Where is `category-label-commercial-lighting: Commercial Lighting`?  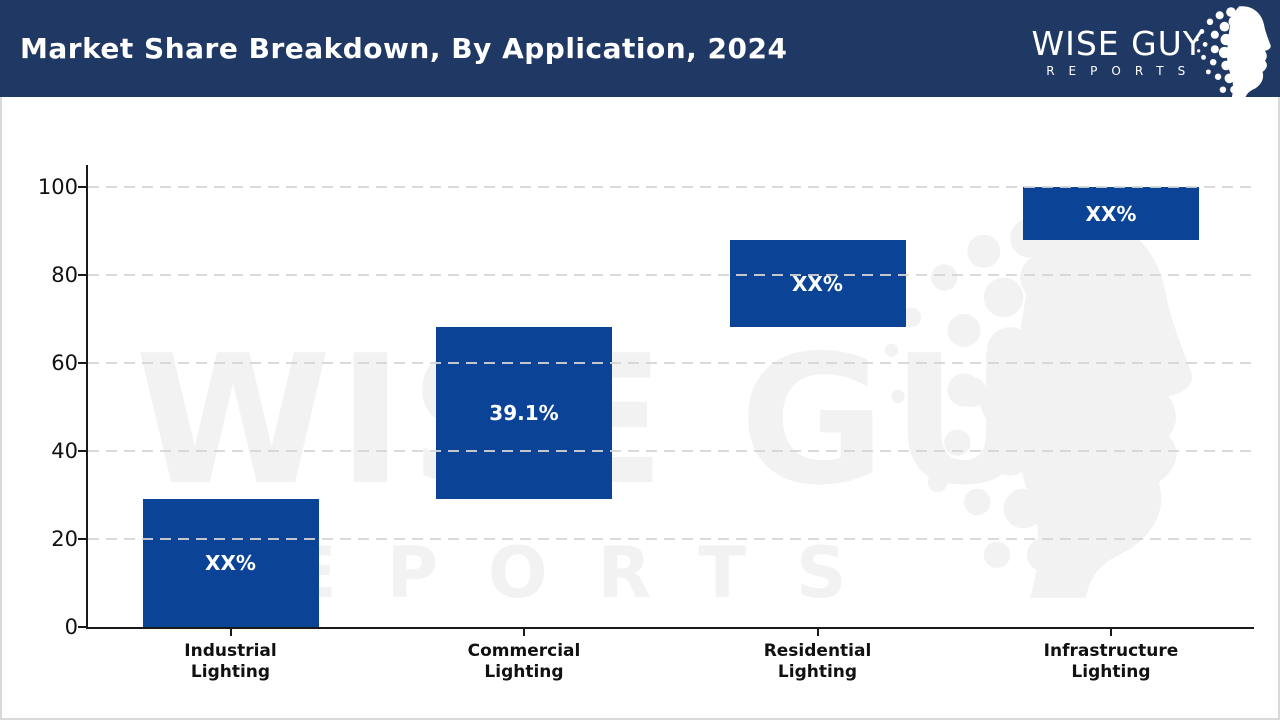
category-label-commercial-lighting: Commercial Lighting is located at coordinates (524, 661).